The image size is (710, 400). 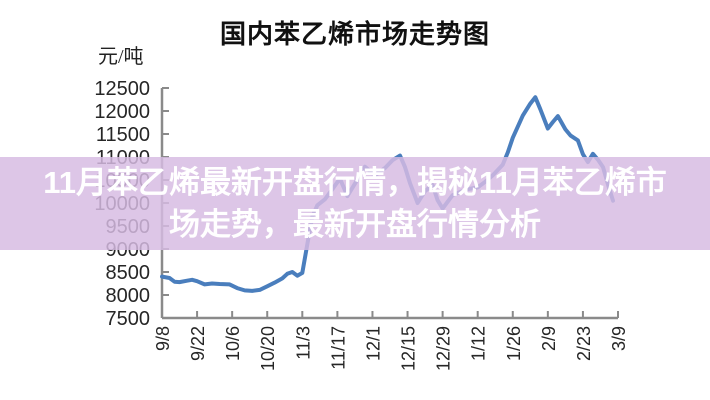 What do you see at coordinates (373, 343) in the screenshot?
I see `x-tick-label: 12/1` at bounding box center [373, 343].